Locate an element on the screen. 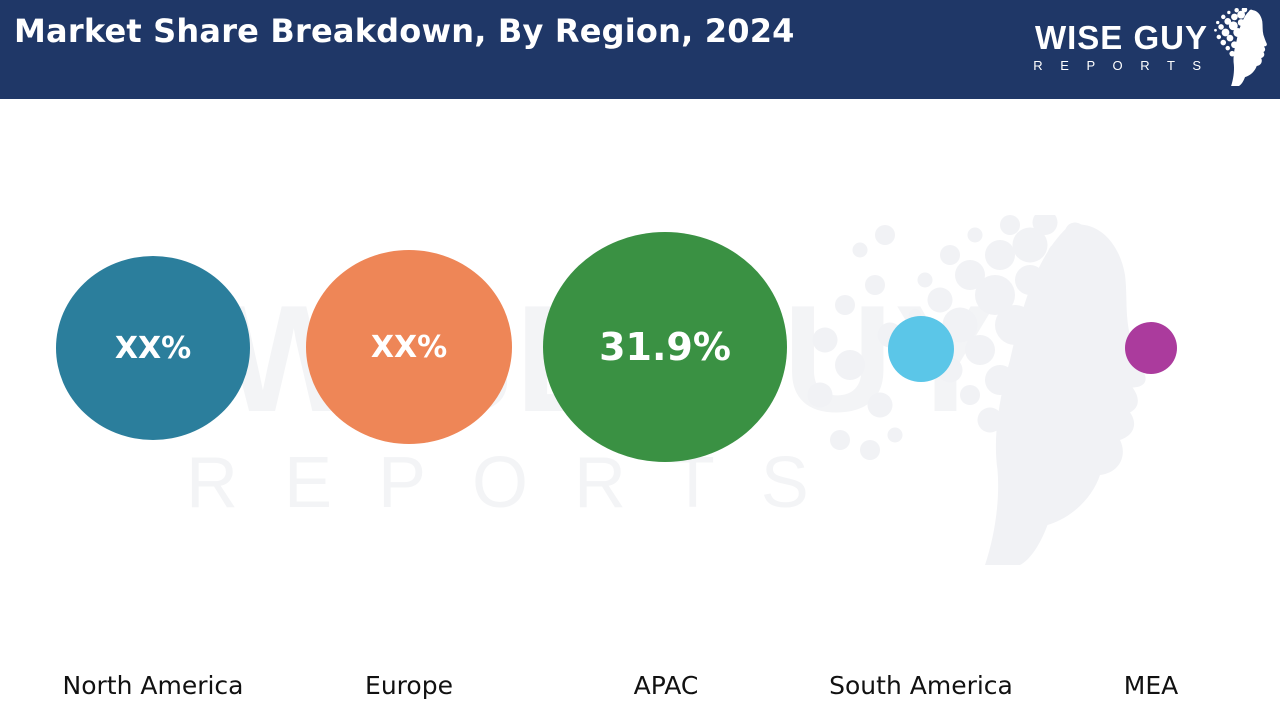 This screenshot has height=720, width=1280. bubble-value-north-america: XX% is located at coordinates (153, 348).